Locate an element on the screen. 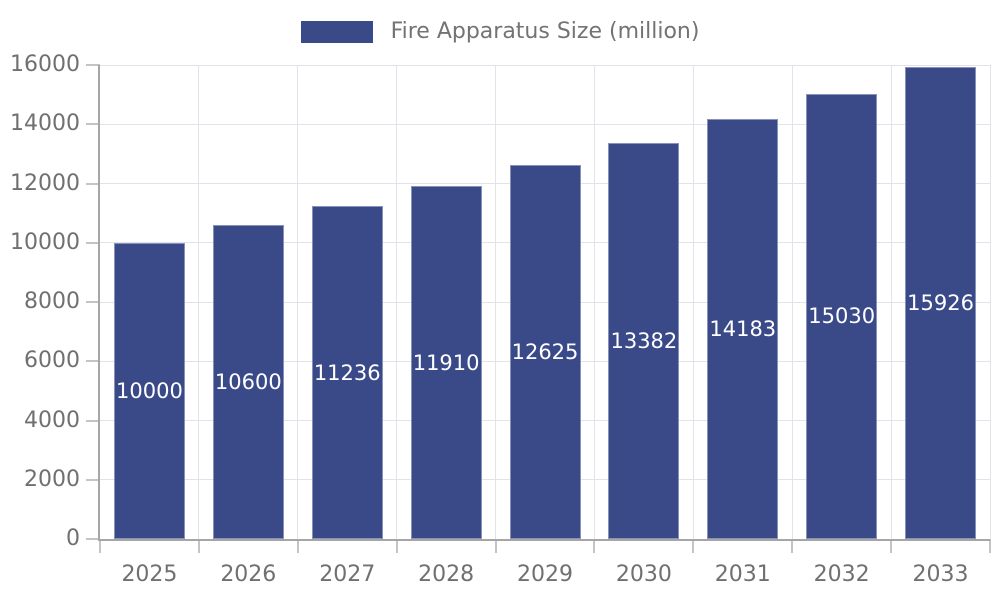 This screenshot has width=1000, height=600. legend-label: Fire Apparatus Size (million) is located at coordinates (545, 31).